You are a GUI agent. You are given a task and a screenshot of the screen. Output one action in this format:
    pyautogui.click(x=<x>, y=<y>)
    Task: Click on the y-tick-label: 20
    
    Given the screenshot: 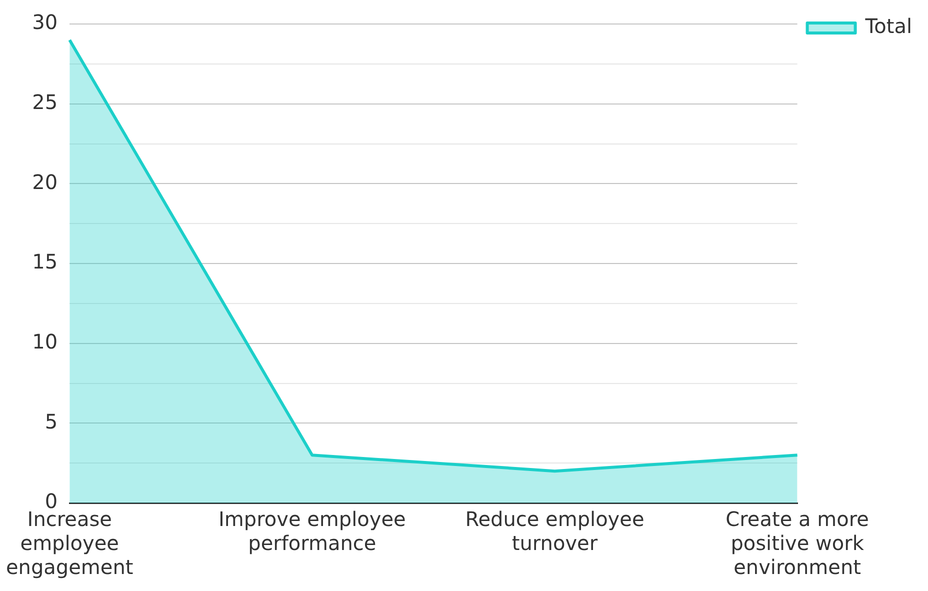 What is the action you would take?
    pyautogui.click(x=45, y=182)
    